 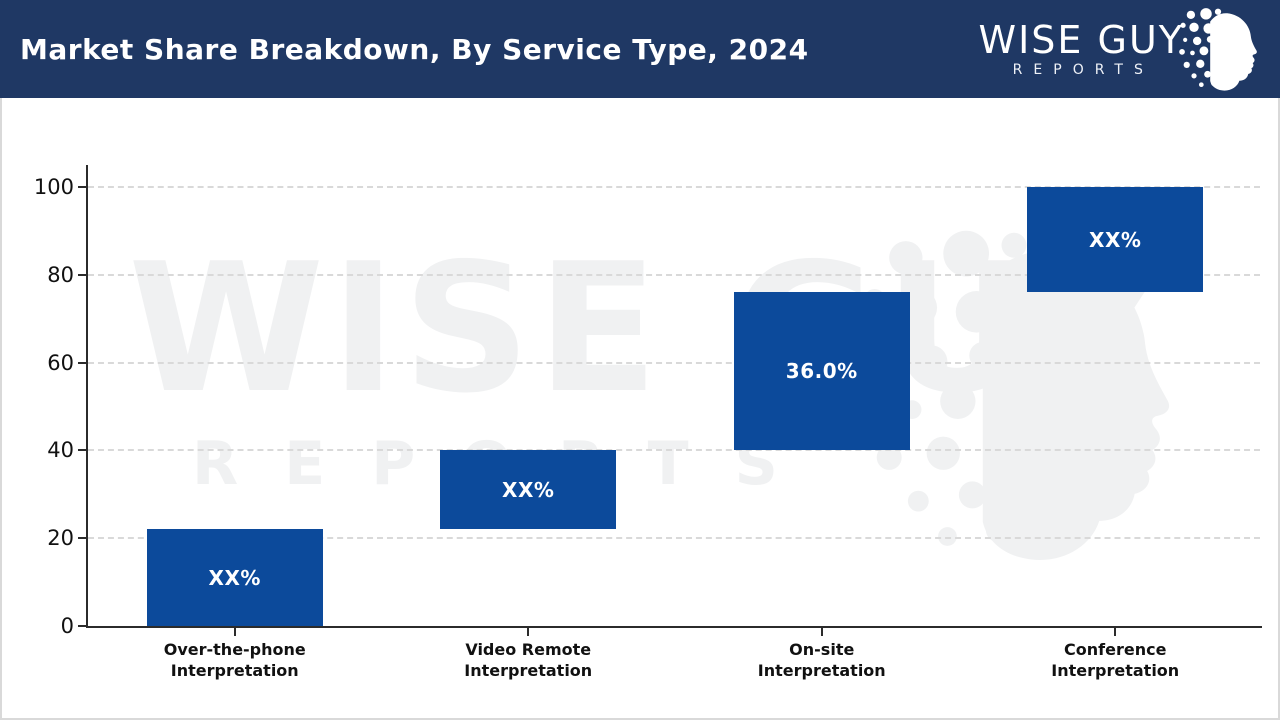 I want to click on category-label-line: Over-the-phone, so click(x=234, y=649).